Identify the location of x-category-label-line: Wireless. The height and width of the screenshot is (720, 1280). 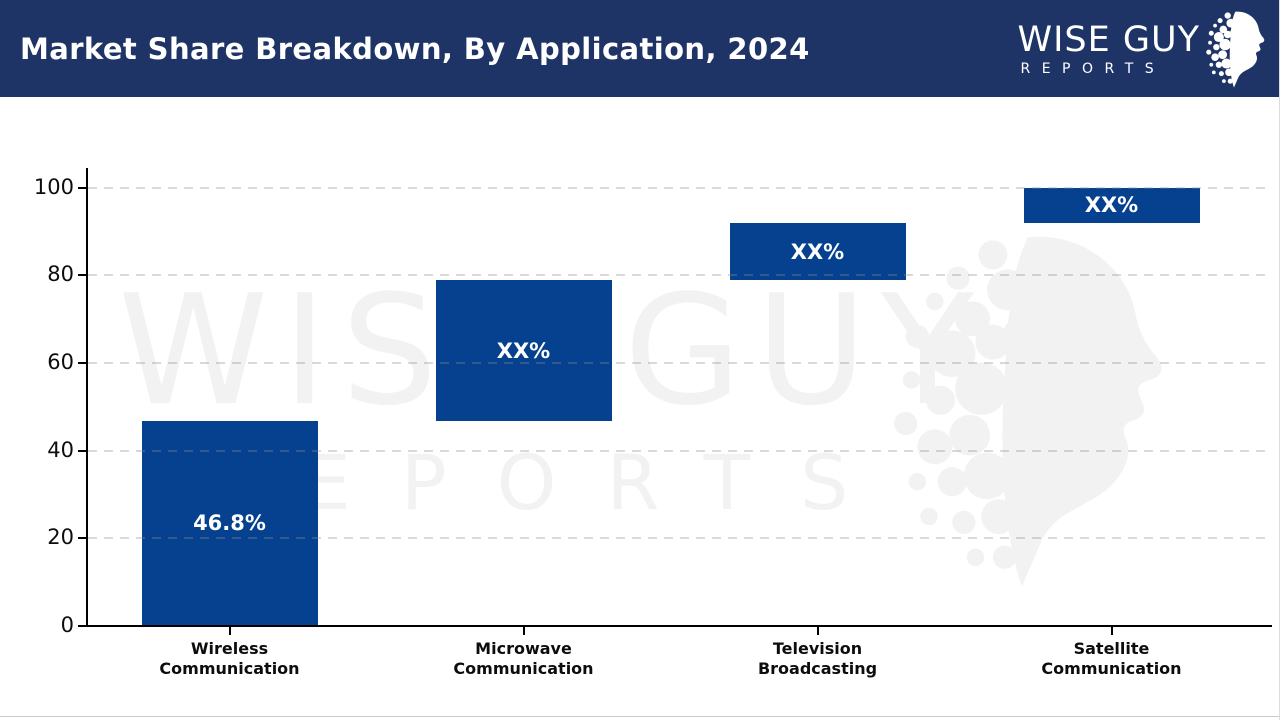
(229, 648).